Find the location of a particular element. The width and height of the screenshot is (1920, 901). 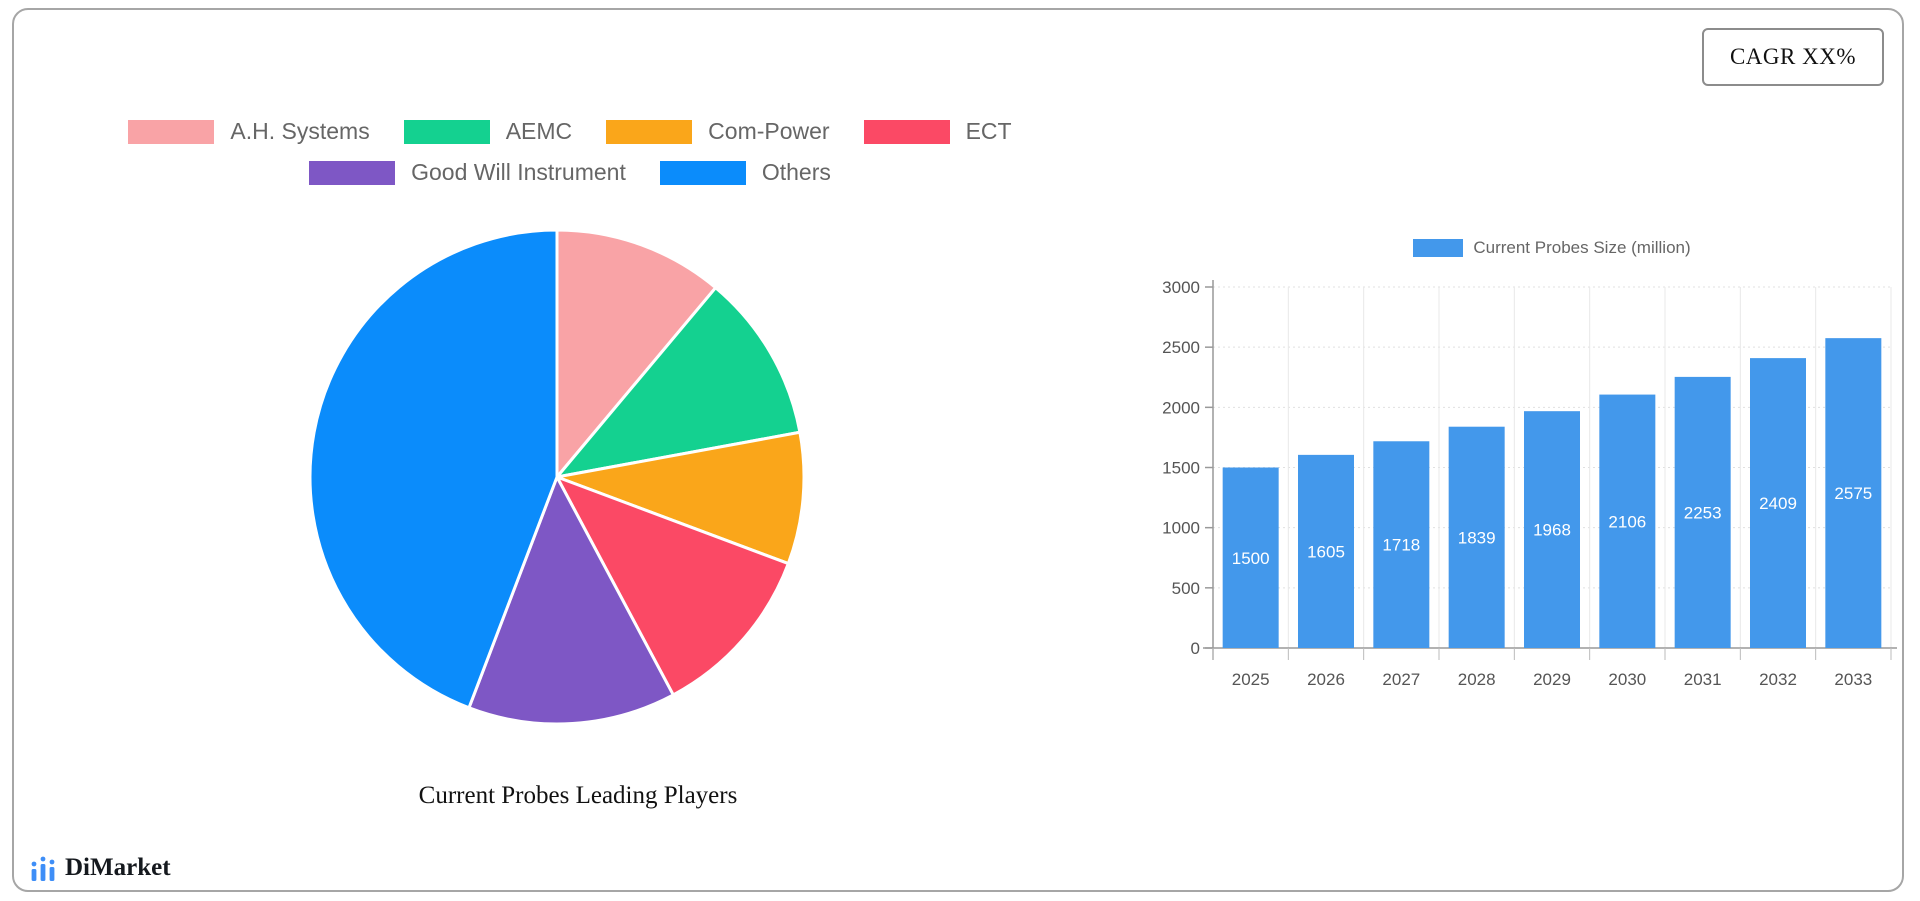

x-category-label: 2030 is located at coordinates (1627, 679).